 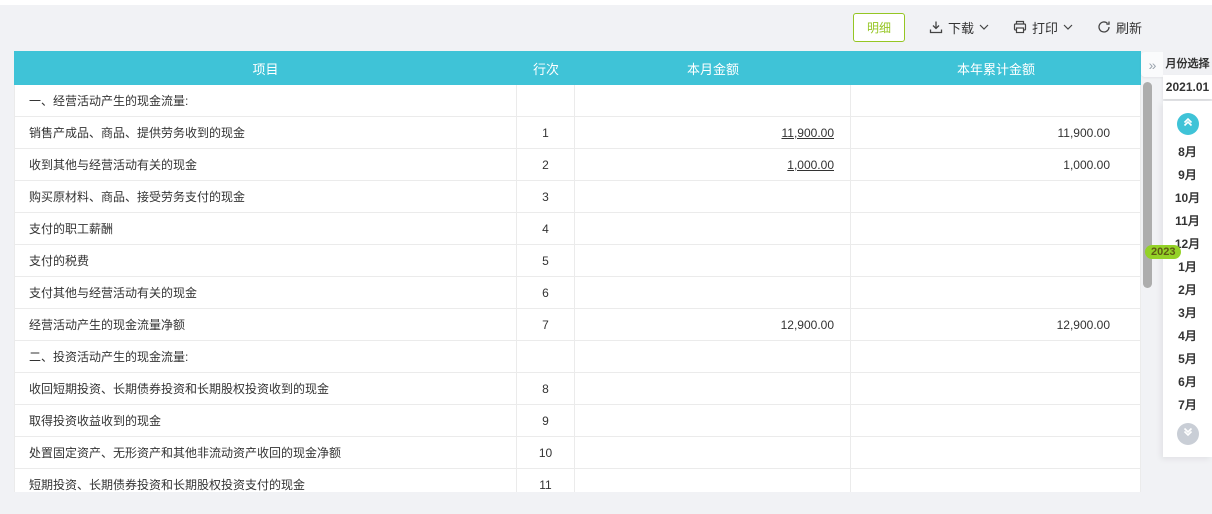 I want to click on month-item: 6月, so click(x=1187, y=382).